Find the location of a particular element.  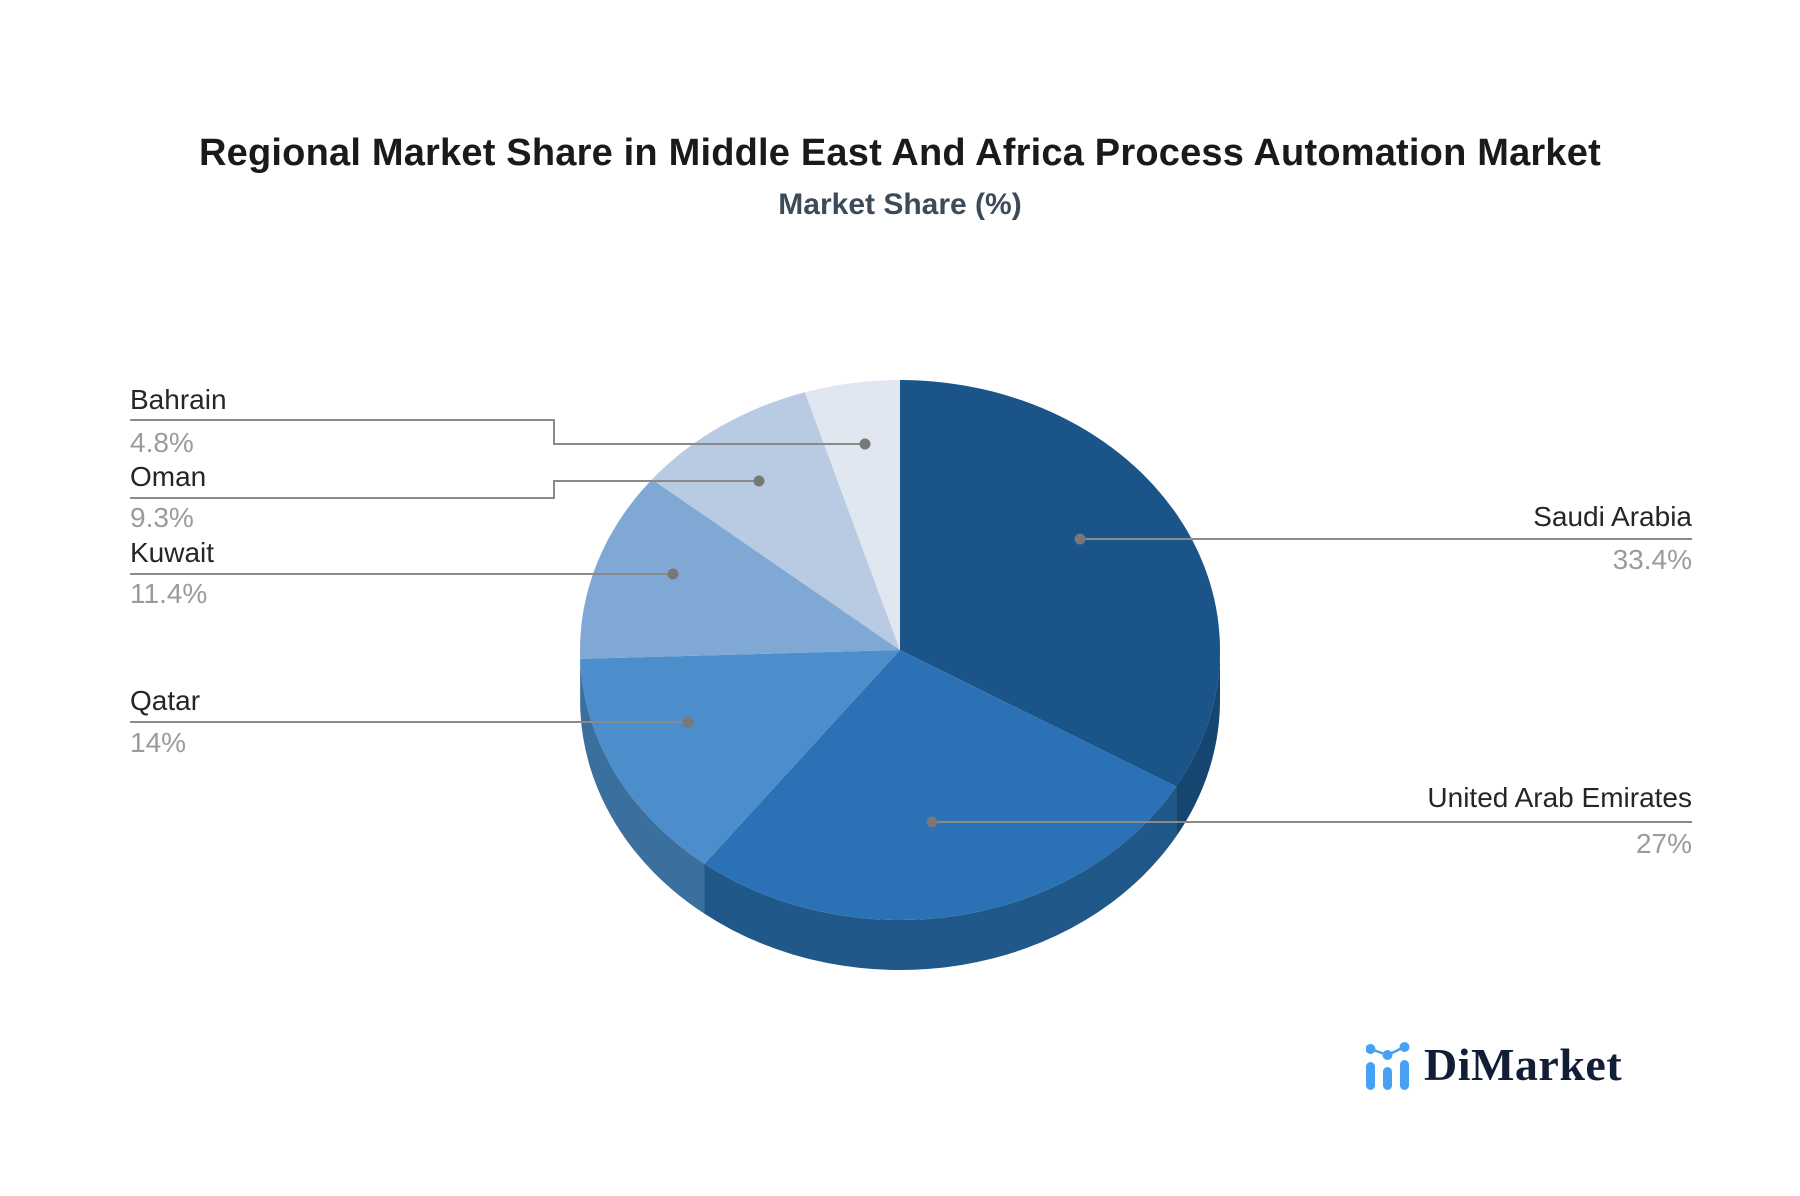

slice-value-saudi-arabia: 33.4% is located at coordinates (1652, 559).